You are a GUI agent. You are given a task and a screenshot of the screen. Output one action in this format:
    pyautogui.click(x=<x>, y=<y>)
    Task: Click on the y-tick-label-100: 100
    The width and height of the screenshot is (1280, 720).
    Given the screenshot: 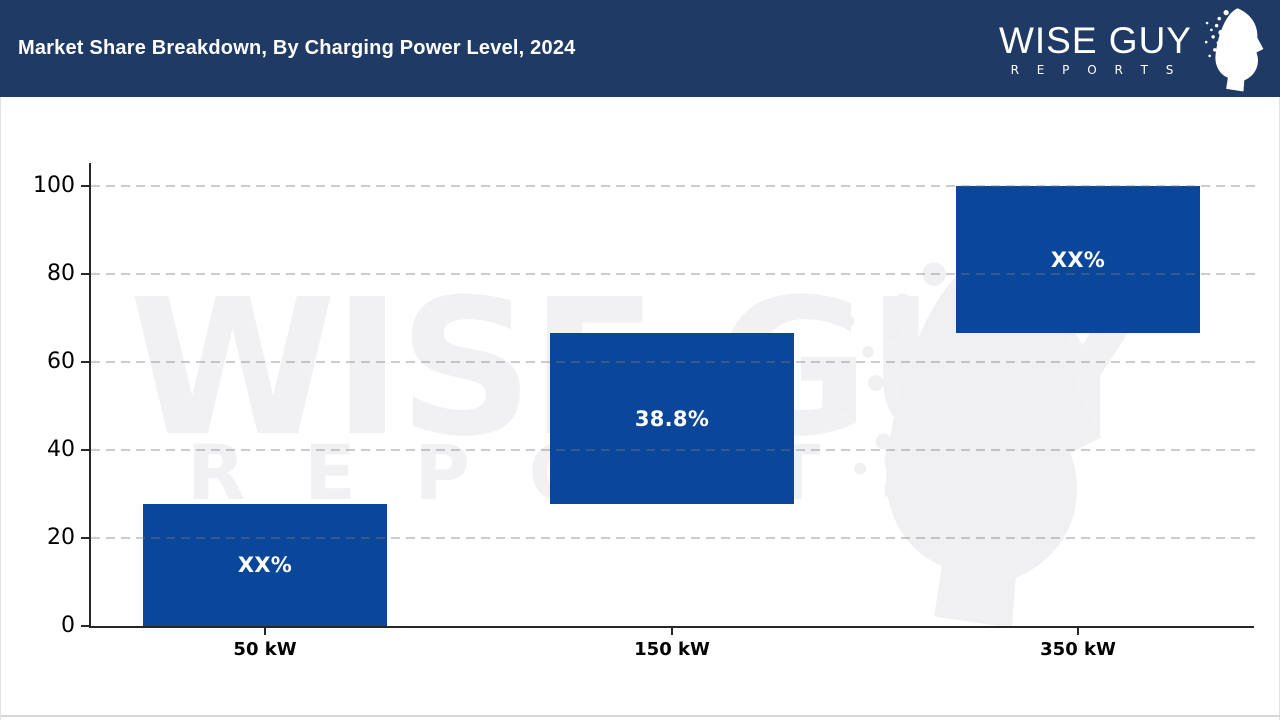 What is the action you would take?
    pyautogui.click(x=54, y=185)
    